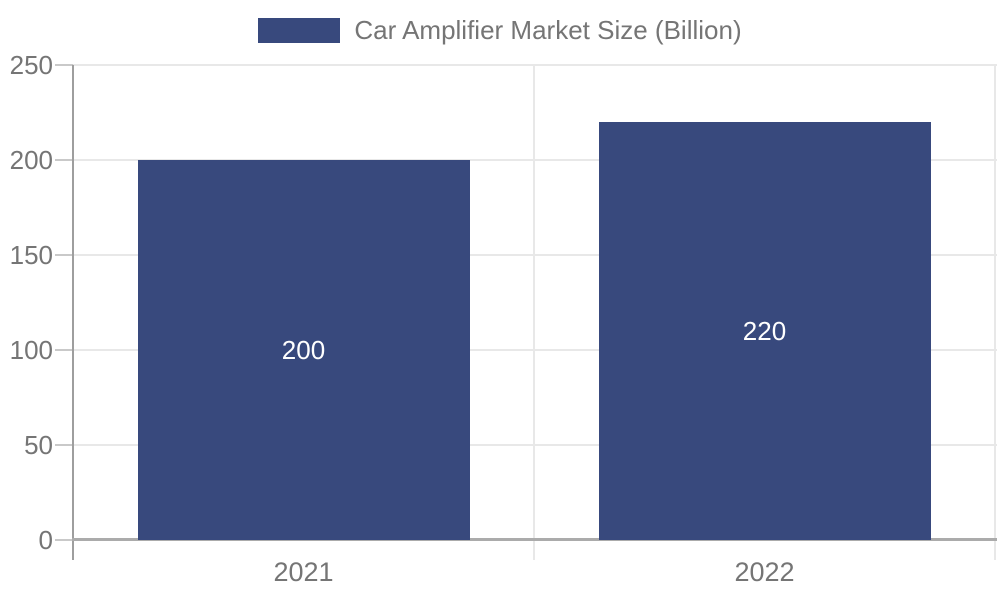 The height and width of the screenshot is (600, 1000). I want to click on y-tick-label-50: 50, so click(38, 445).